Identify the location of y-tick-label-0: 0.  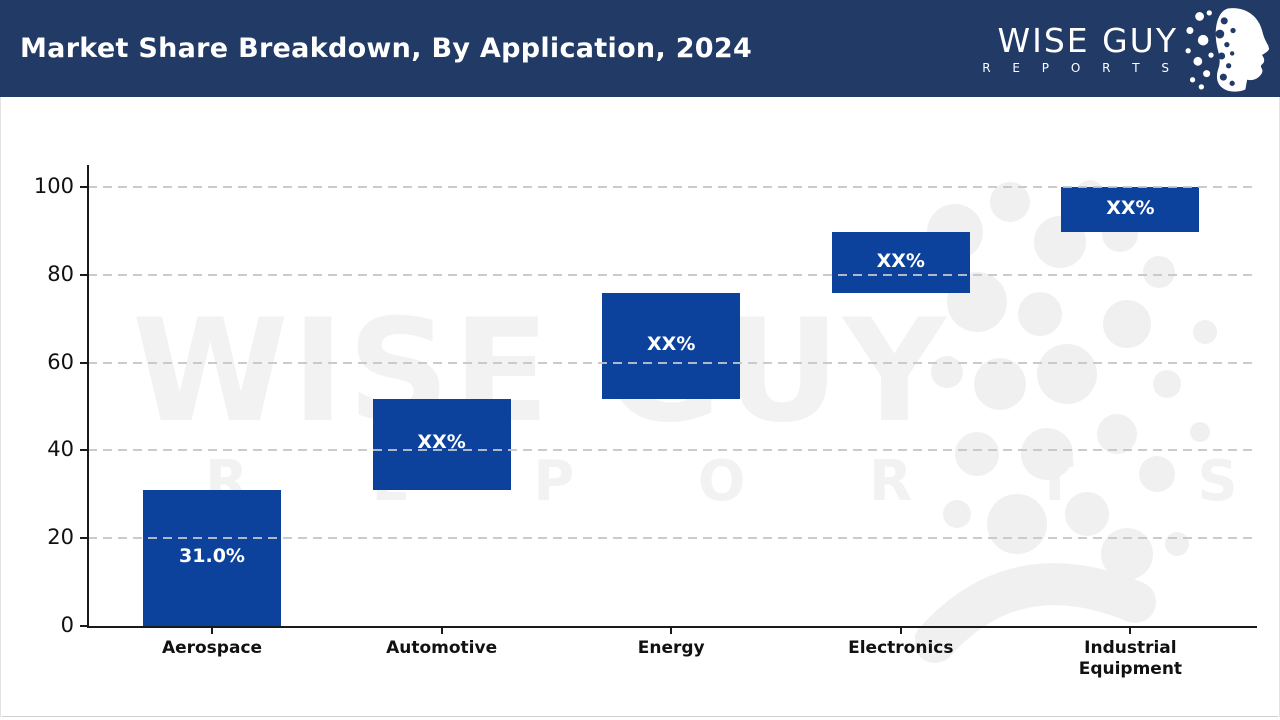
(67, 625).